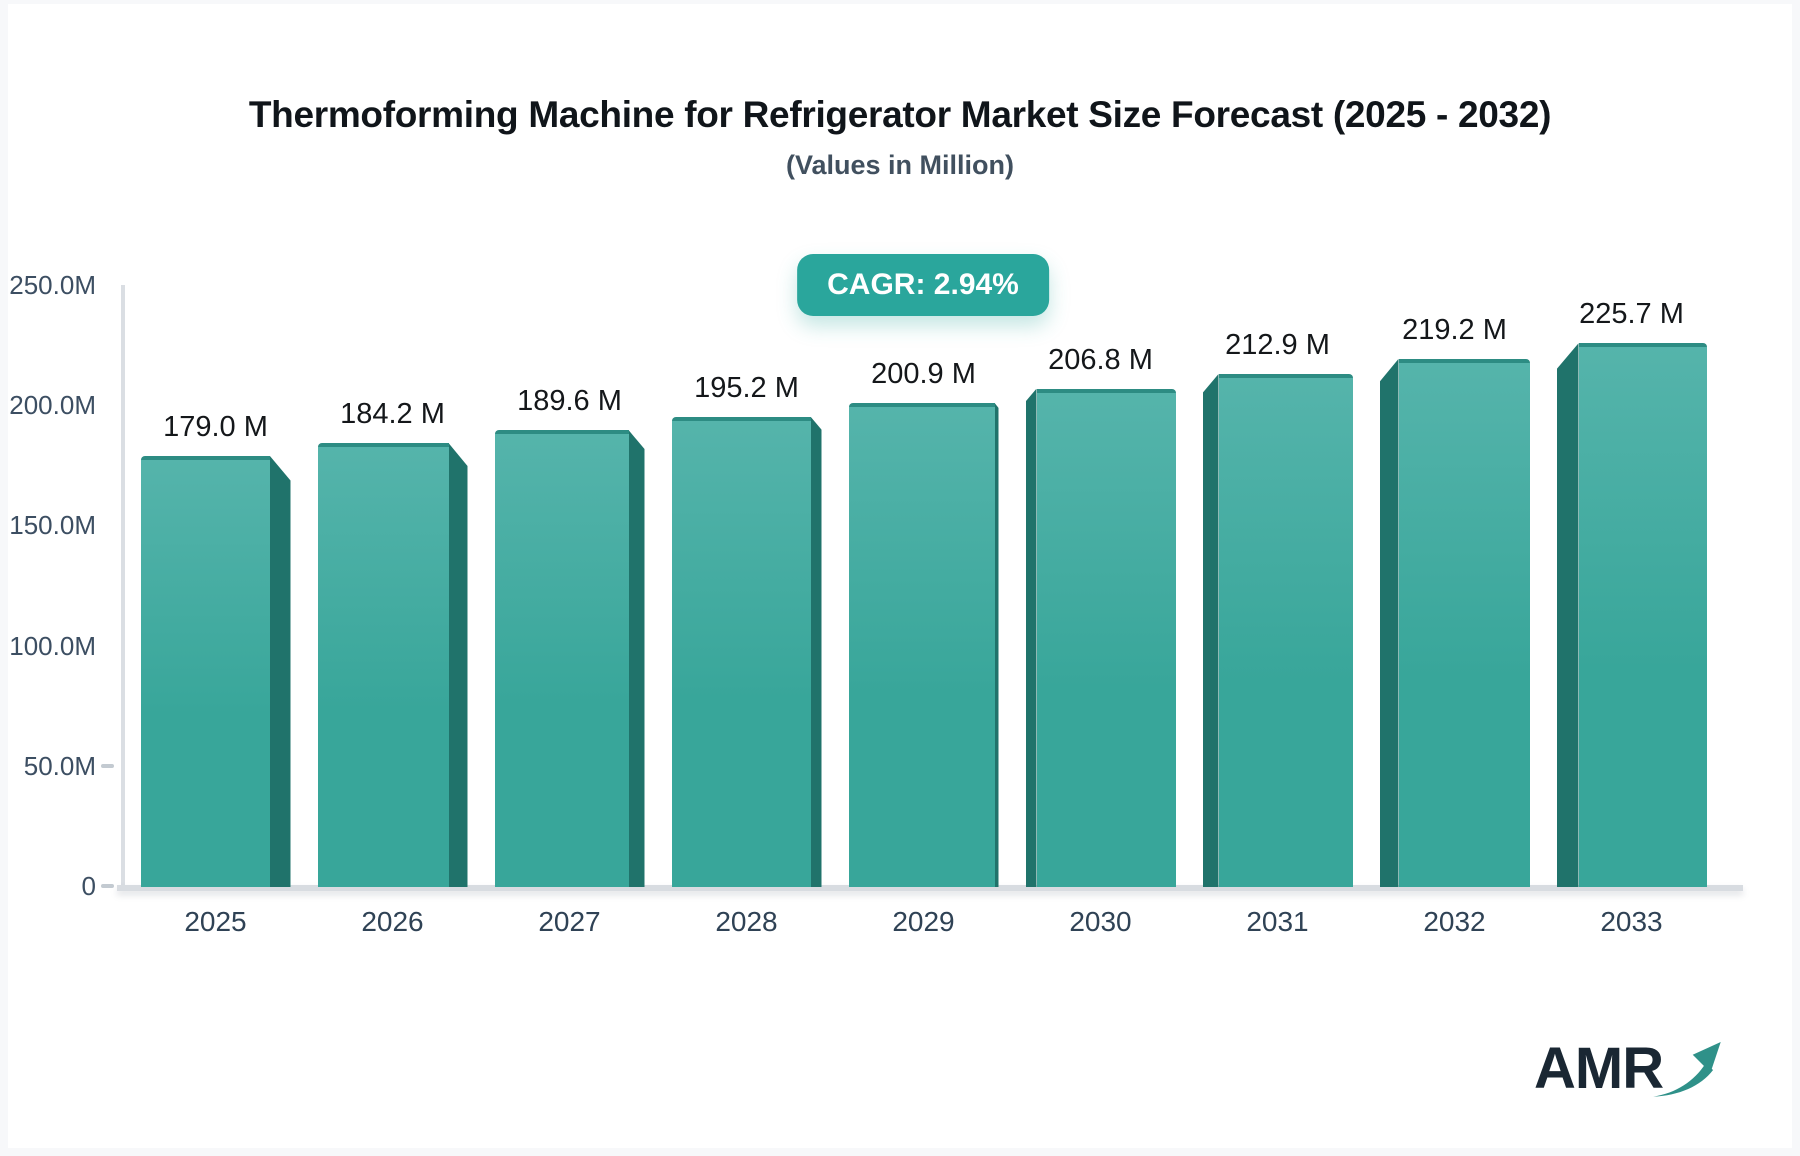 The image size is (1800, 1156). What do you see at coordinates (392, 921) in the screenshot?
I see `x-axis-label-2026: 2026` at bounding box center [392, 921].